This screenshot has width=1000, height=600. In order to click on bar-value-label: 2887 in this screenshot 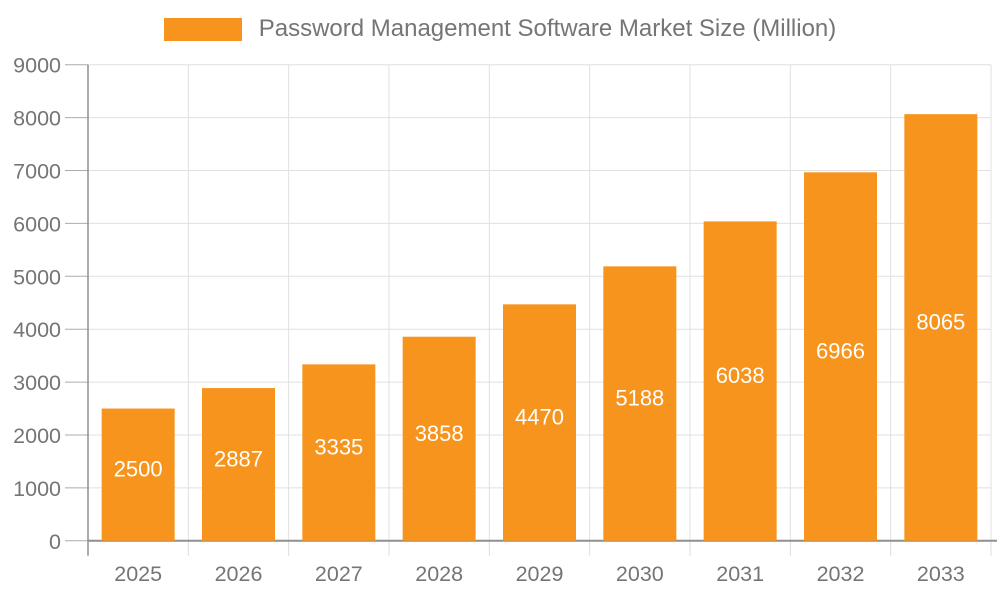, I will do `click(238, 458)`.